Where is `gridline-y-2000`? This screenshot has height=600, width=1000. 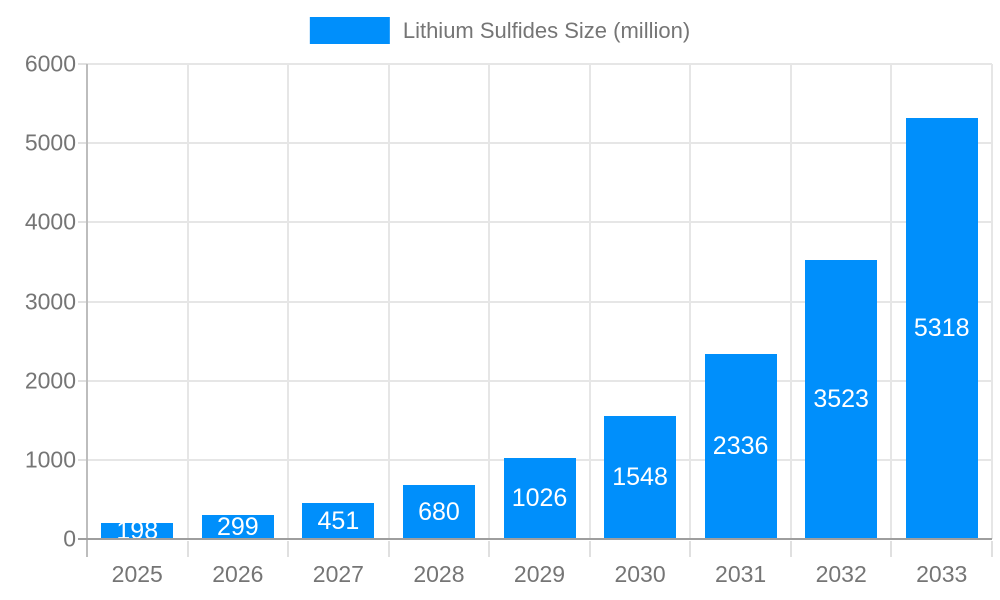
gridline-y-2000 is located at coordinates (539, 380).